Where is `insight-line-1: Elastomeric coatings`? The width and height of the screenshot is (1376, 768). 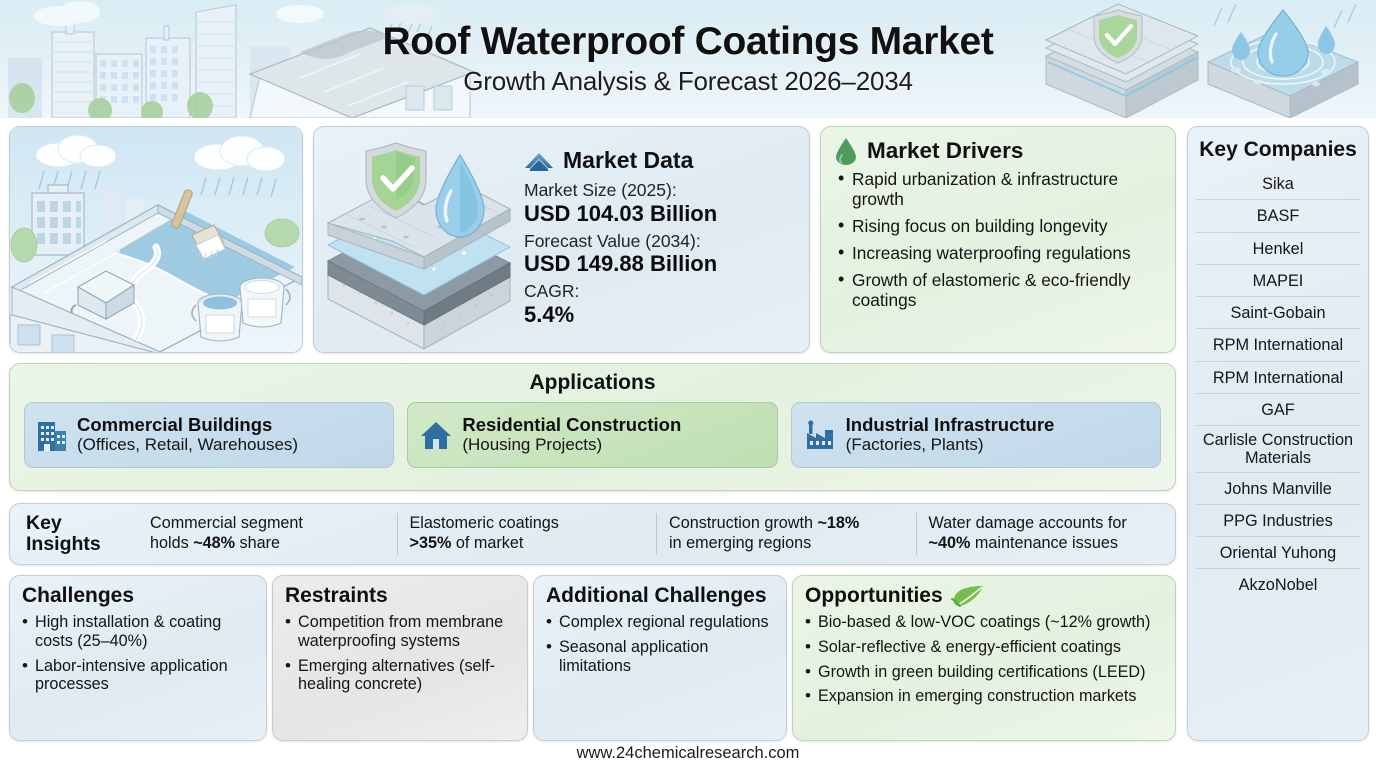 insight-line-1: Elastomeric coatings is located at coordinates (484, 523).